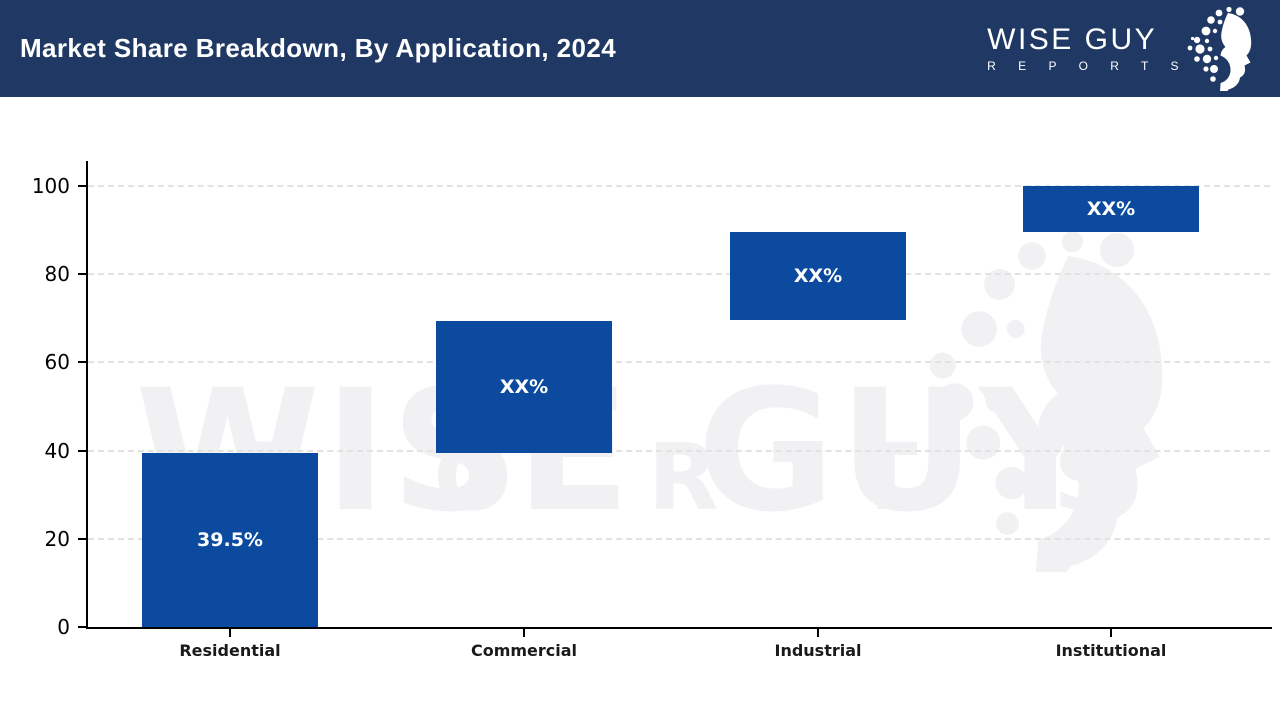  What do you see at coordinates (1087, 65) in the screenshot?
I see `brand-subtitle: R E P O R T S` at bounding box center [1087, 65].